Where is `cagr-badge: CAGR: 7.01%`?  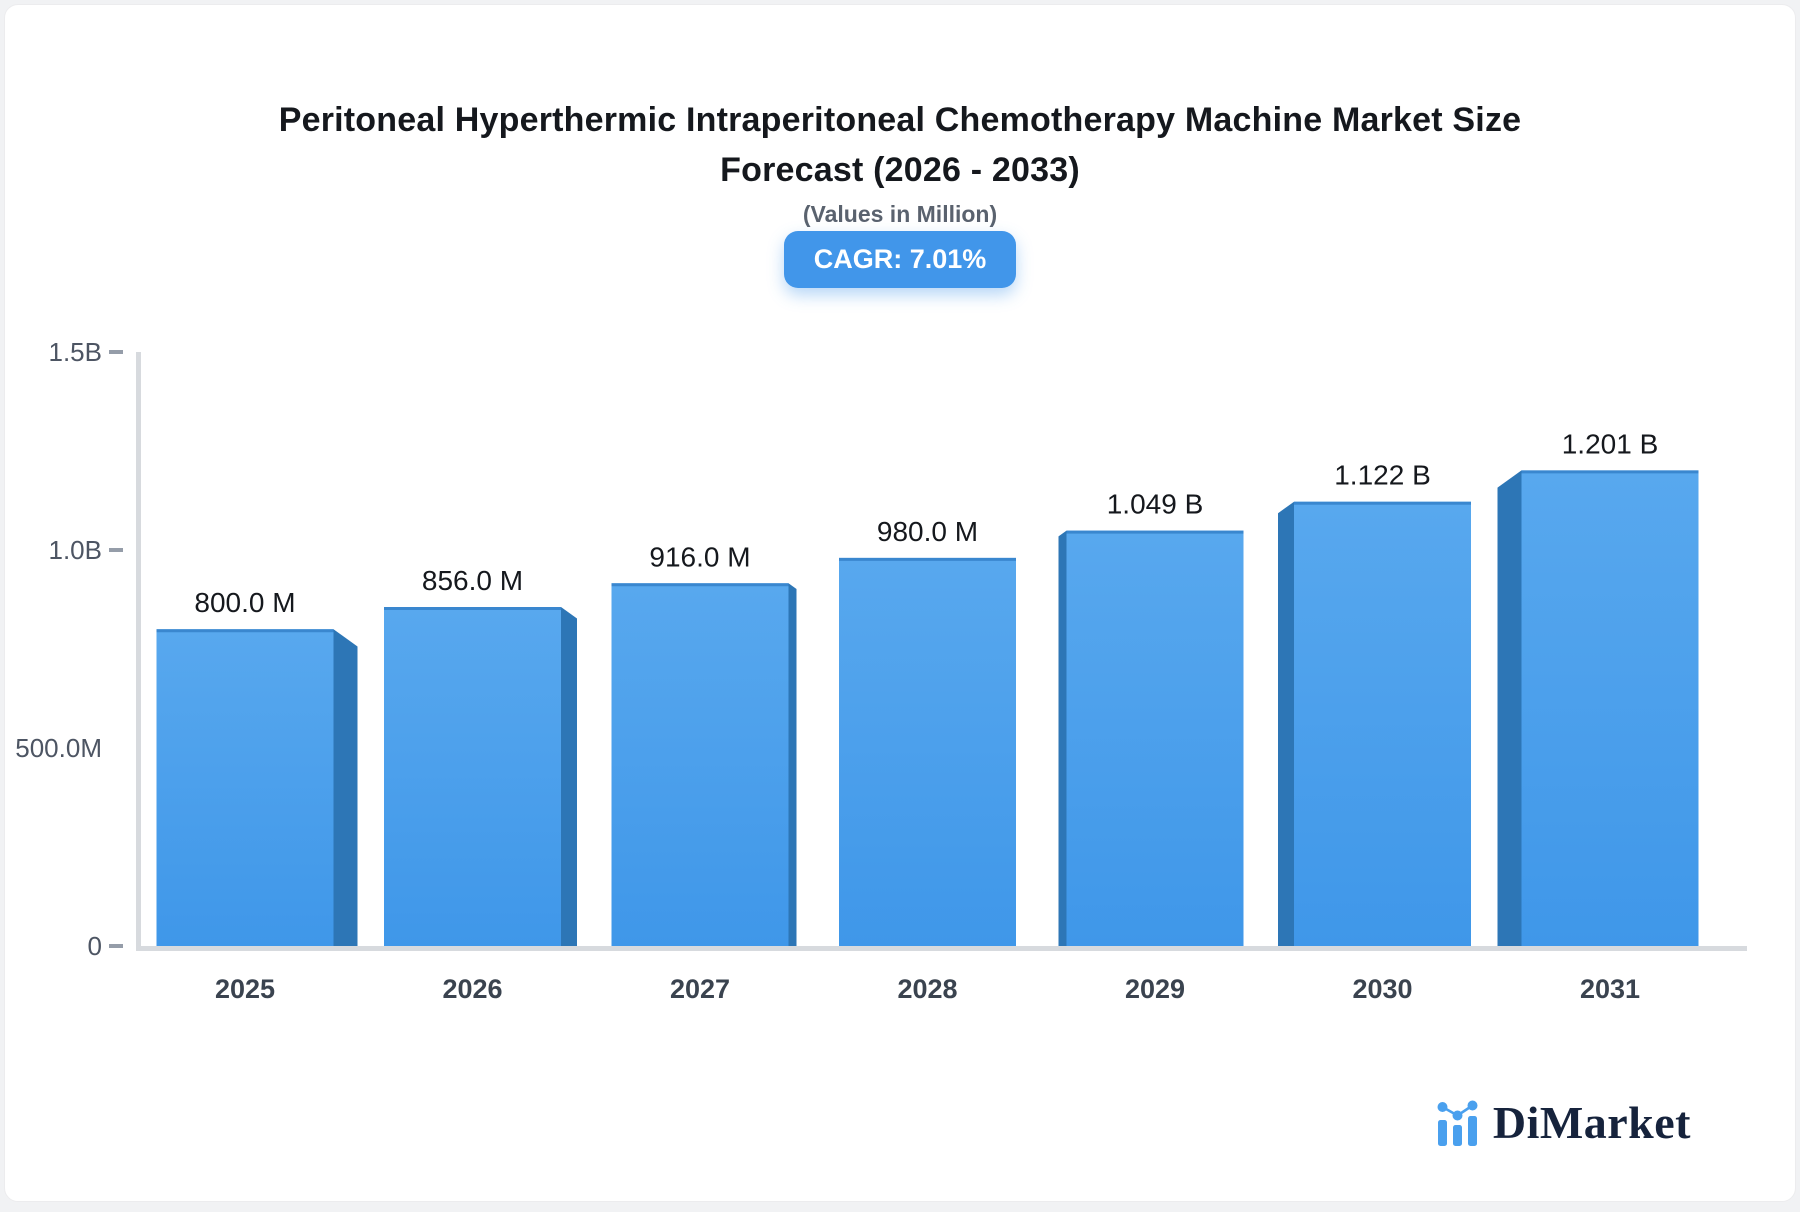
cagr-badge: CAGR: 7.01% is located at coordinates (900, 259).